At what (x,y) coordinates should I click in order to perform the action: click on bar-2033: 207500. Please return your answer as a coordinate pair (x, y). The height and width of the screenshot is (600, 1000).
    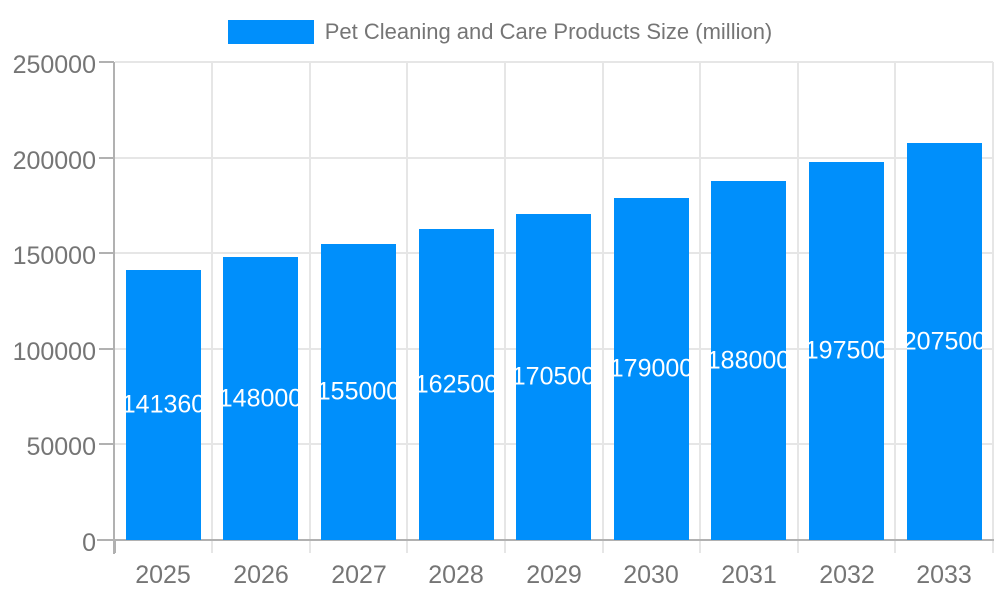
    Looking at the image, I should click on (944, 341).